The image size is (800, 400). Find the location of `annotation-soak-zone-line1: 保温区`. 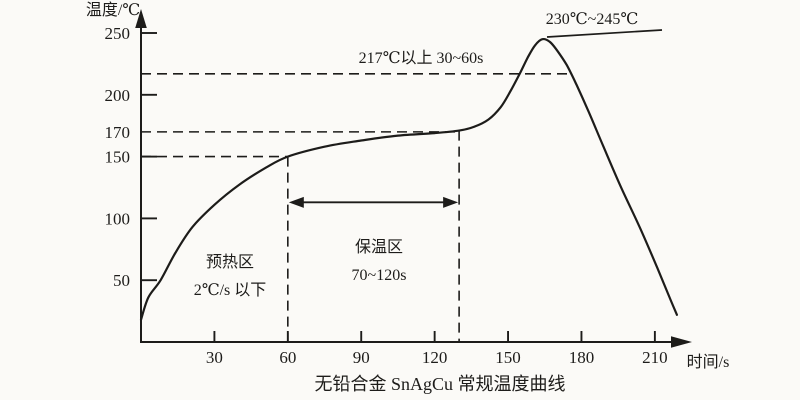

annotation-soak-zone-line1: 保温区 is located at coordinates (379, 247).